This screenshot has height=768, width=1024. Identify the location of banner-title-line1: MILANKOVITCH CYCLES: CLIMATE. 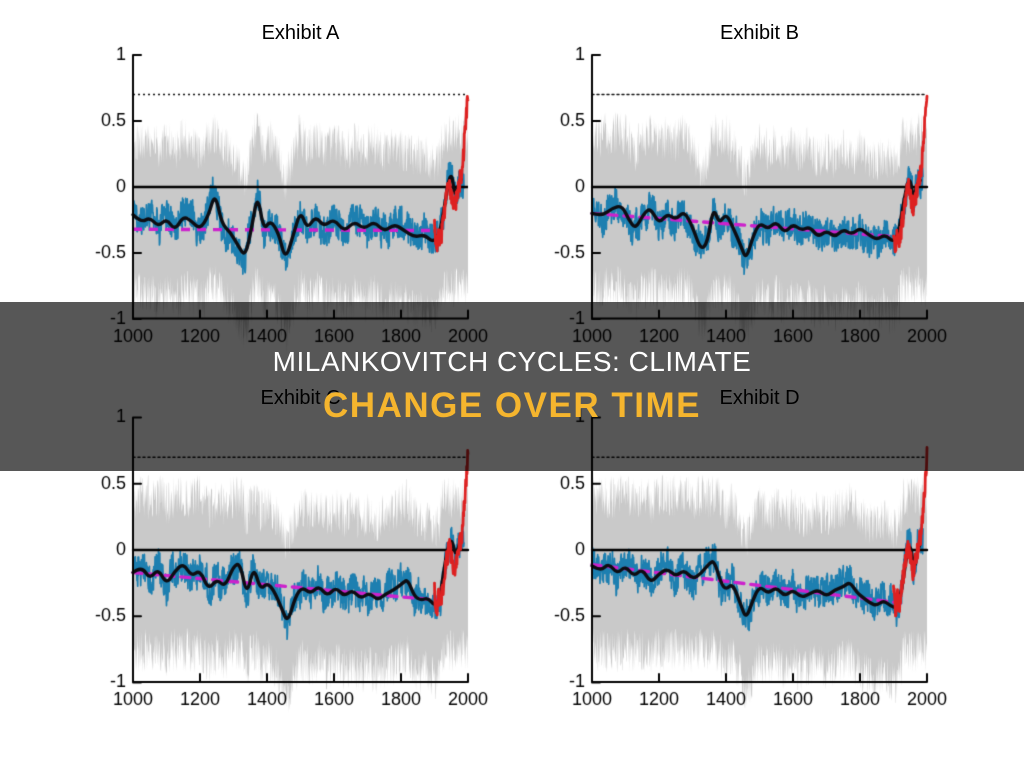
(512, 361).